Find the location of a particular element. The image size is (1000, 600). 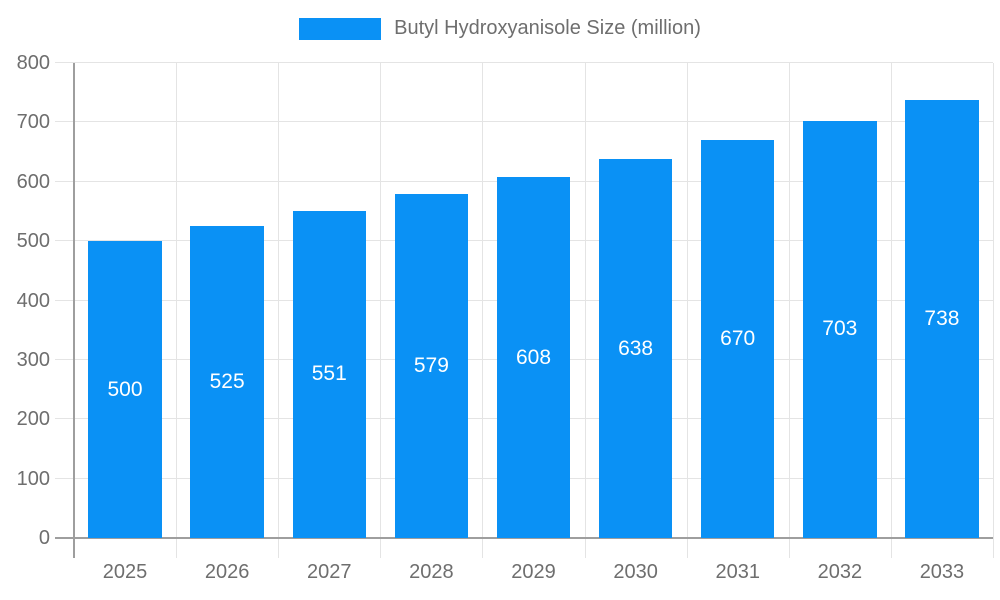

bar-value-label: 608 is located at coordinates (533, 357).